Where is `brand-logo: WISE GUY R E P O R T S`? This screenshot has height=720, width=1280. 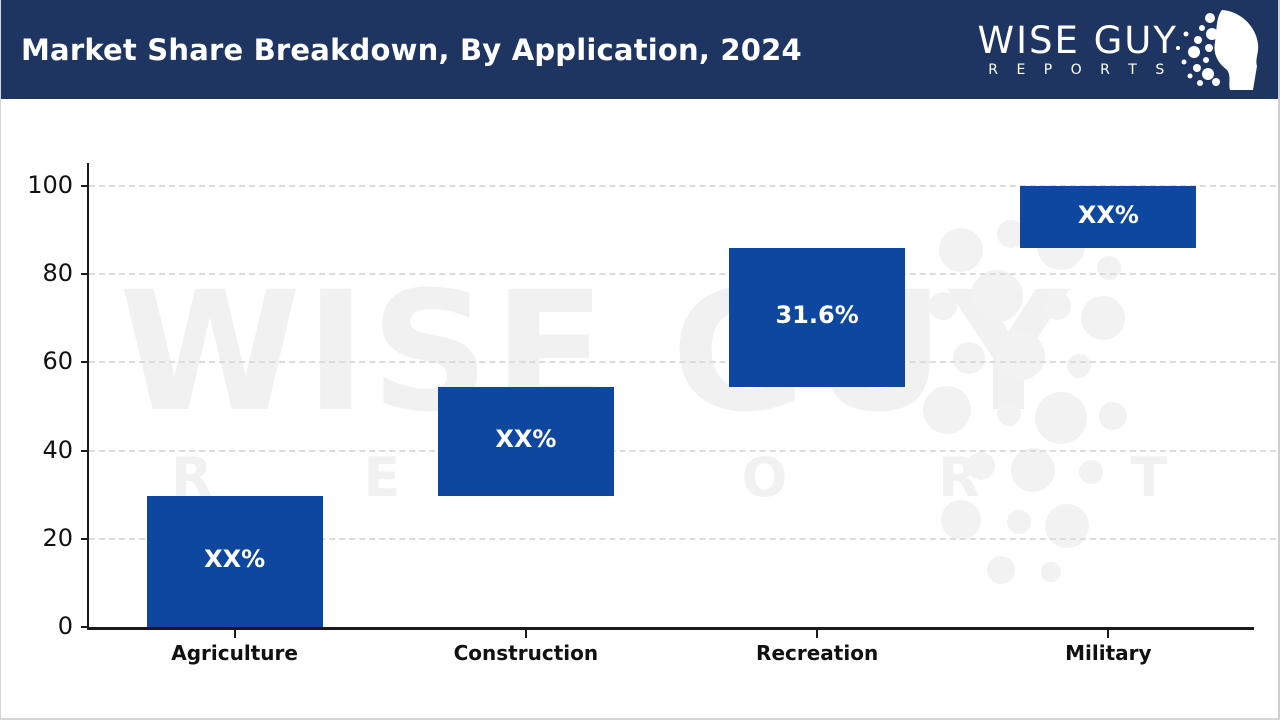
brand-logo: WISE GUY R E P O R T S is located at coordinates (1121, 50).